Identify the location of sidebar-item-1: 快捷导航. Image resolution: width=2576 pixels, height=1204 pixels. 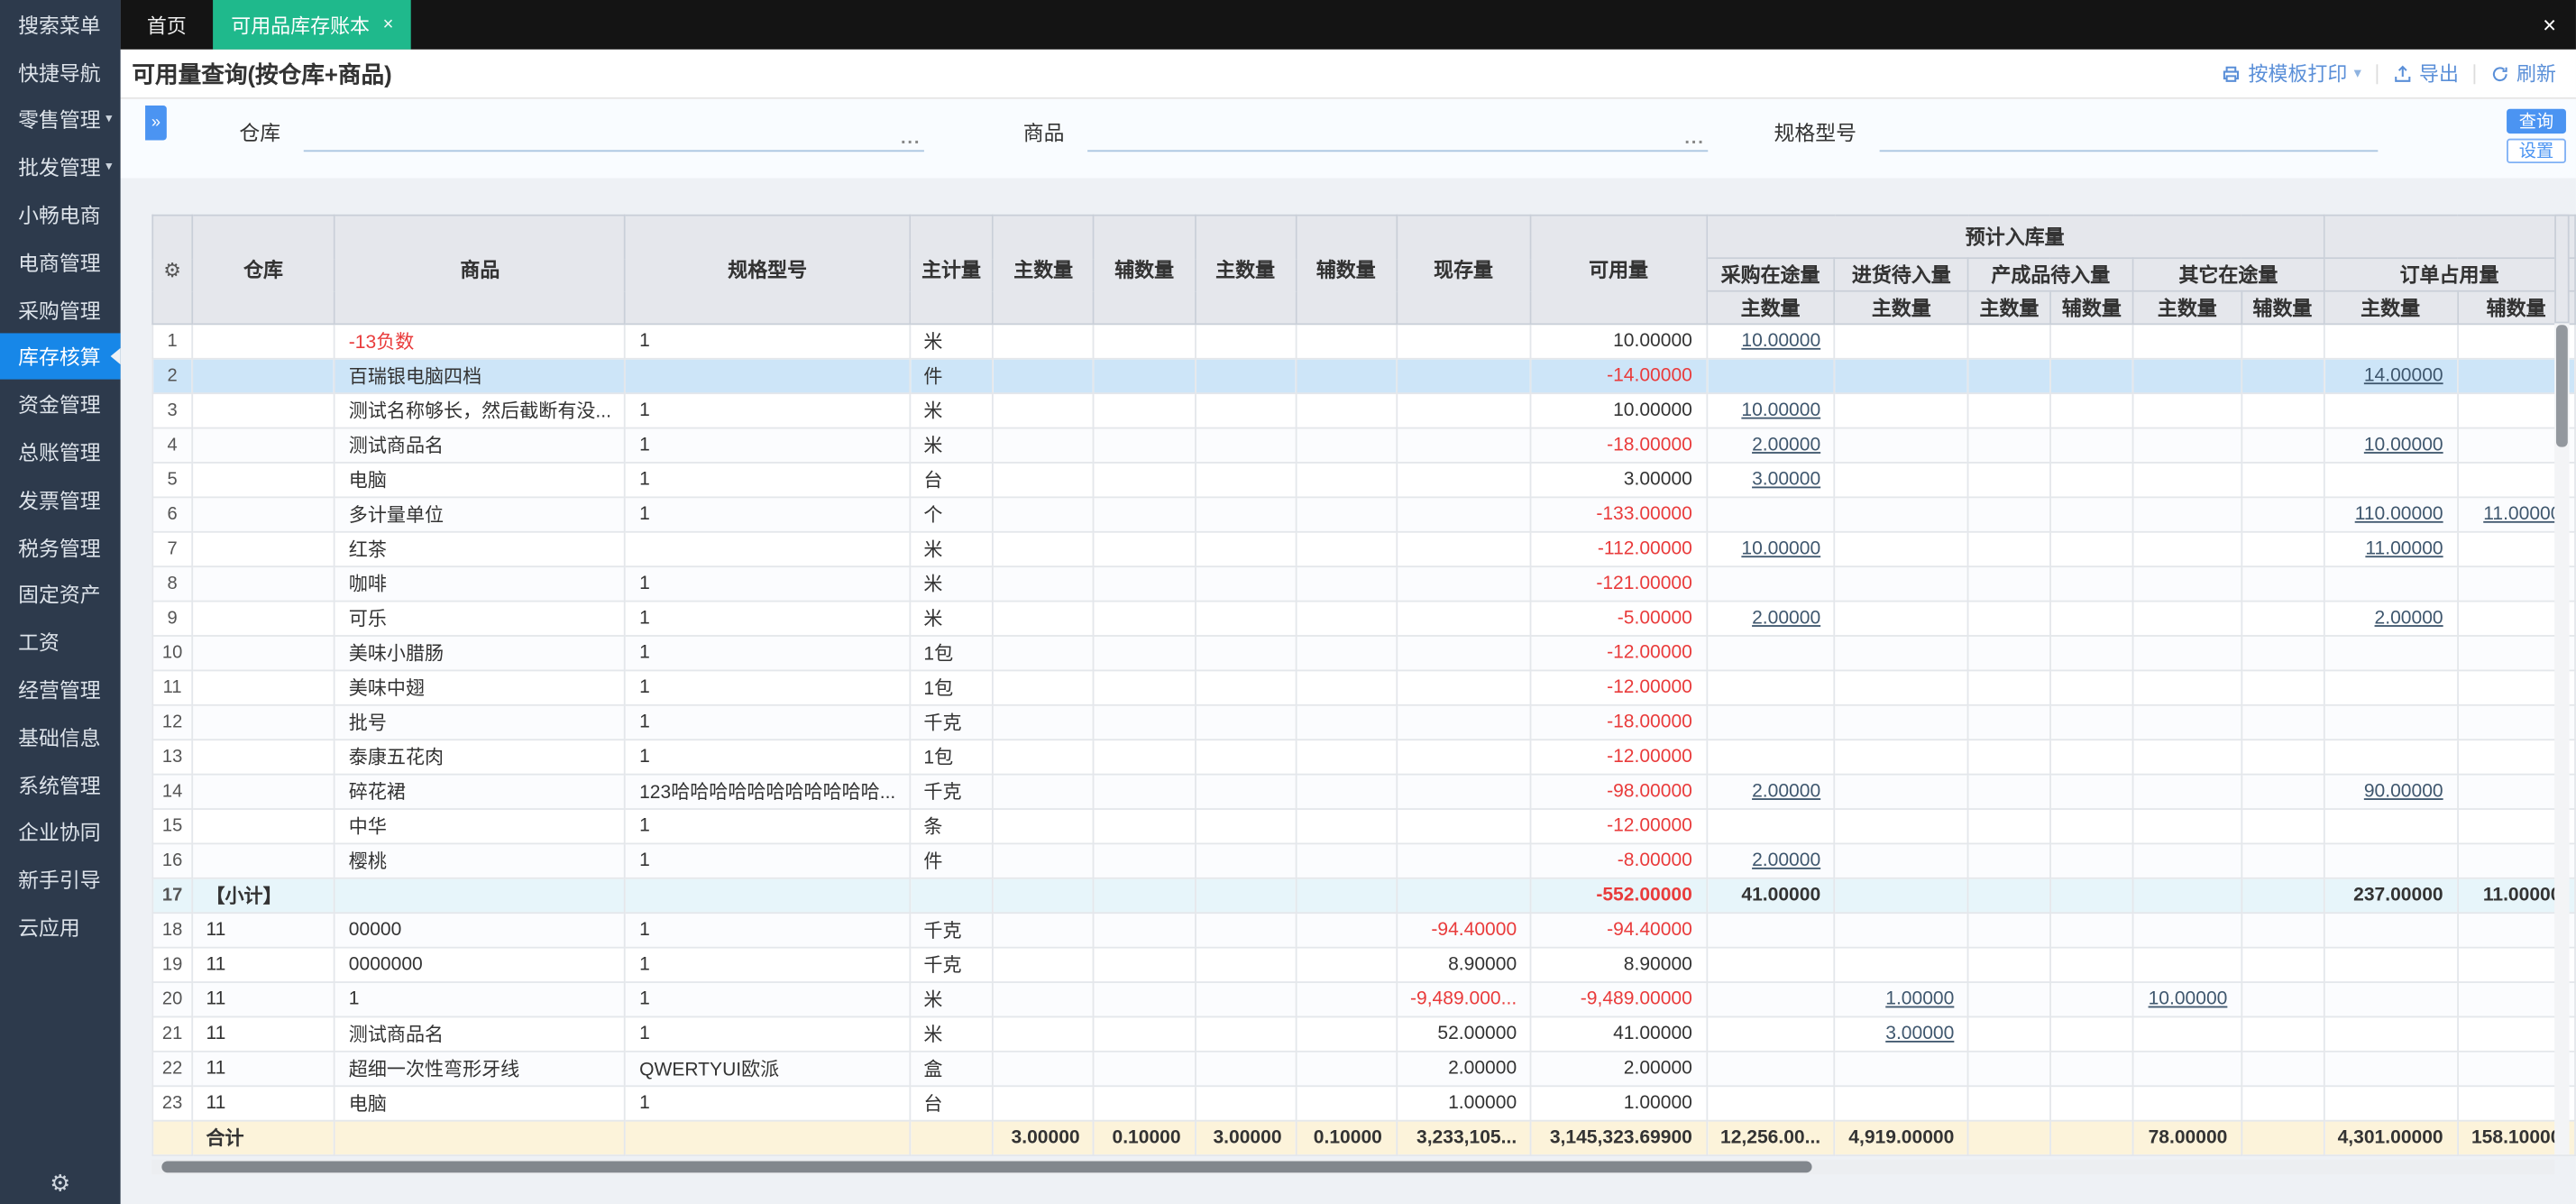
(60, 72).